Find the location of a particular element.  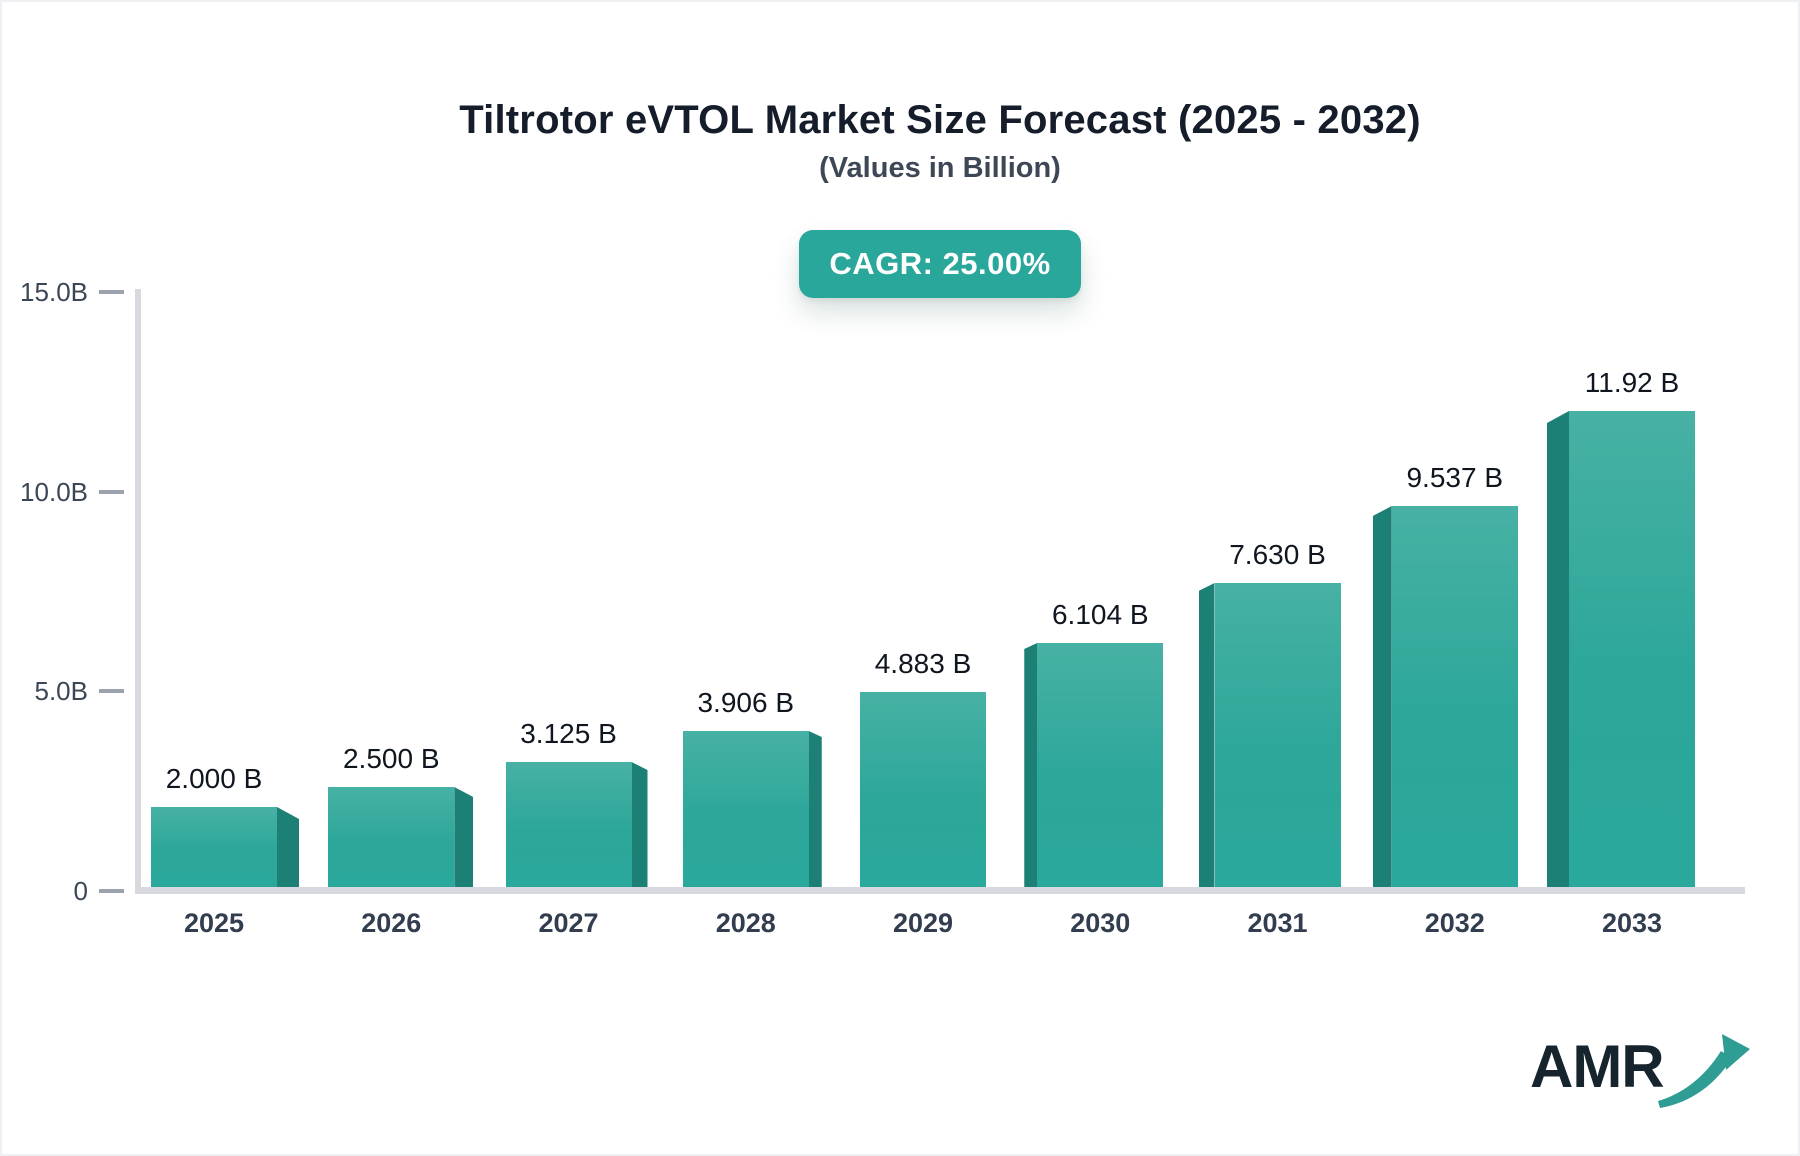

bar-2030 is located at coordinates (1100, 765).